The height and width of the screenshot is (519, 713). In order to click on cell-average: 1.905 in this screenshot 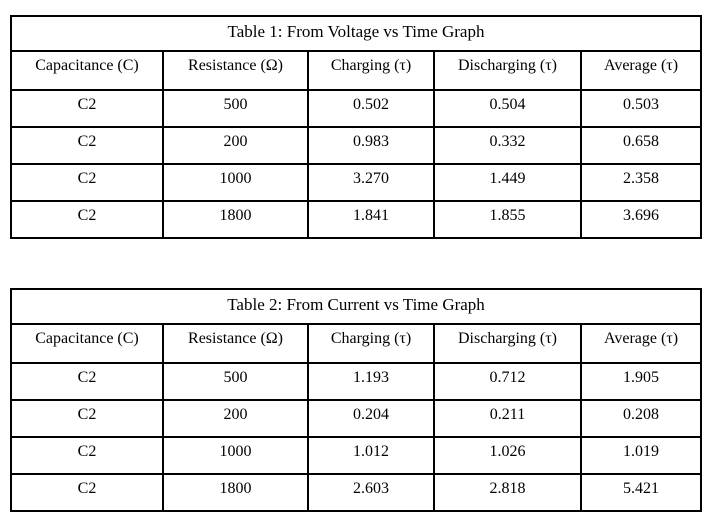, I will do `click(641, 381)`.